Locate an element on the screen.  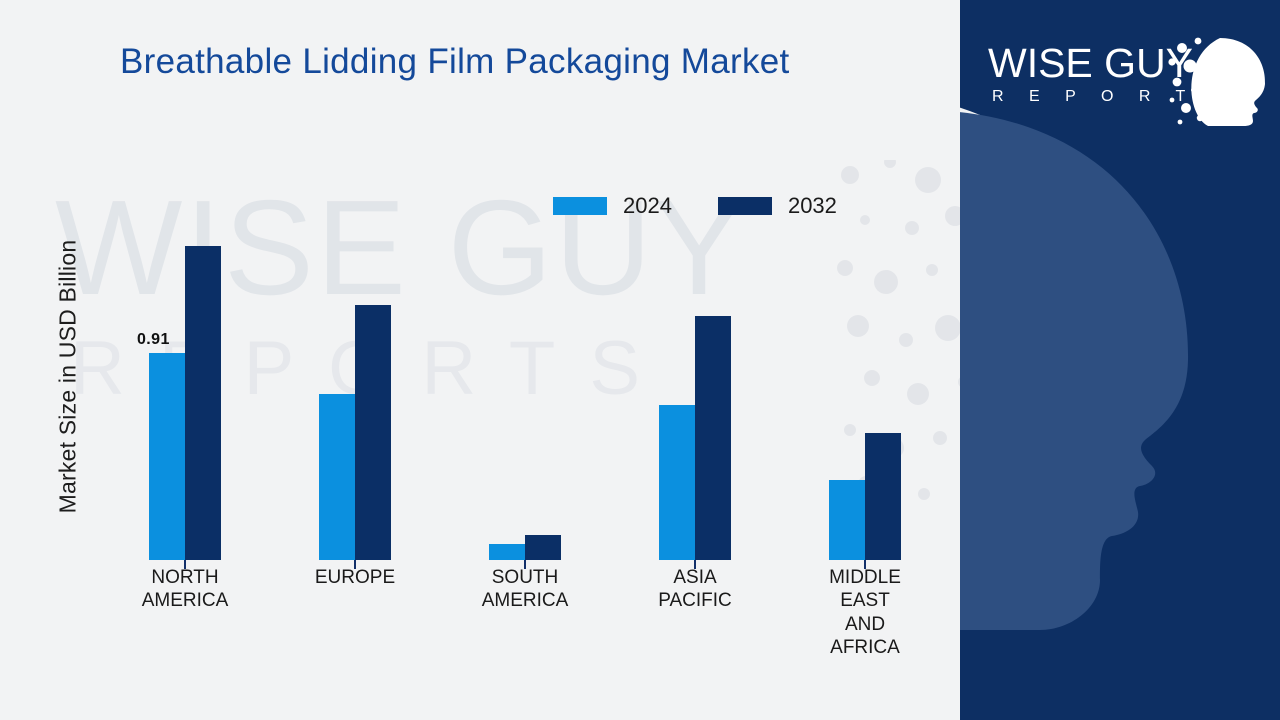
bar-2024-south-america is located at coordinates (507, 552).